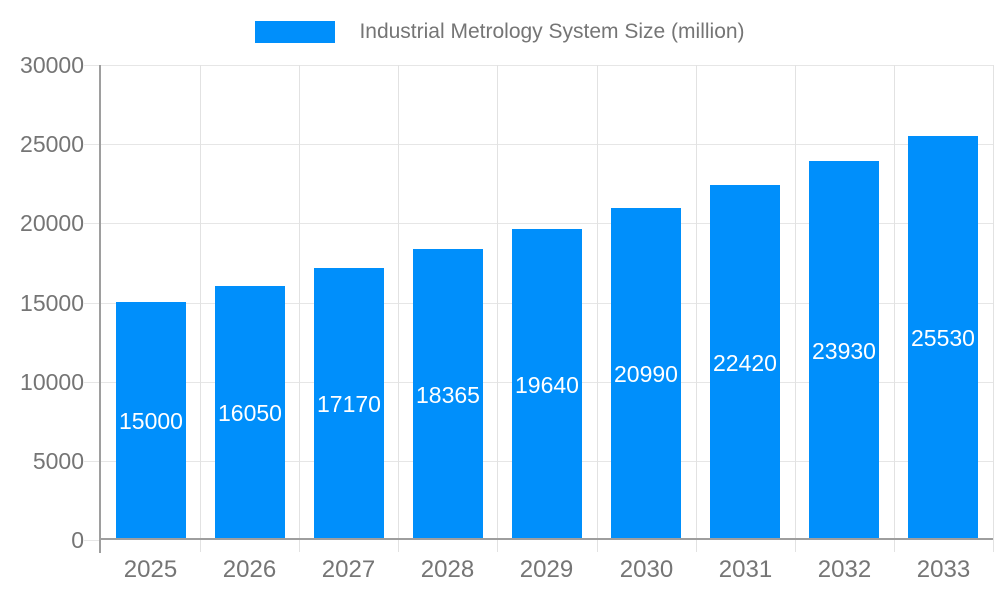 The image size is (1000, 600). I want to click on bar: 25530, so click(943, 338).